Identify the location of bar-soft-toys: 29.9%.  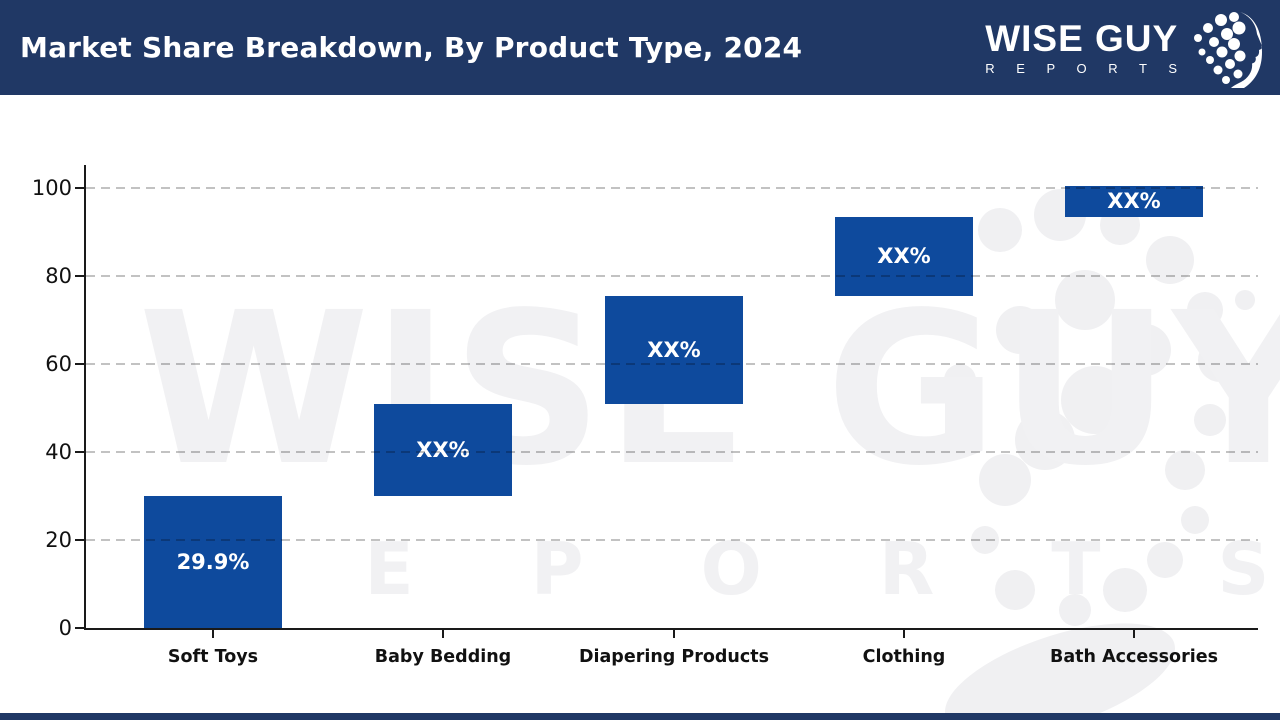
(213, 562).